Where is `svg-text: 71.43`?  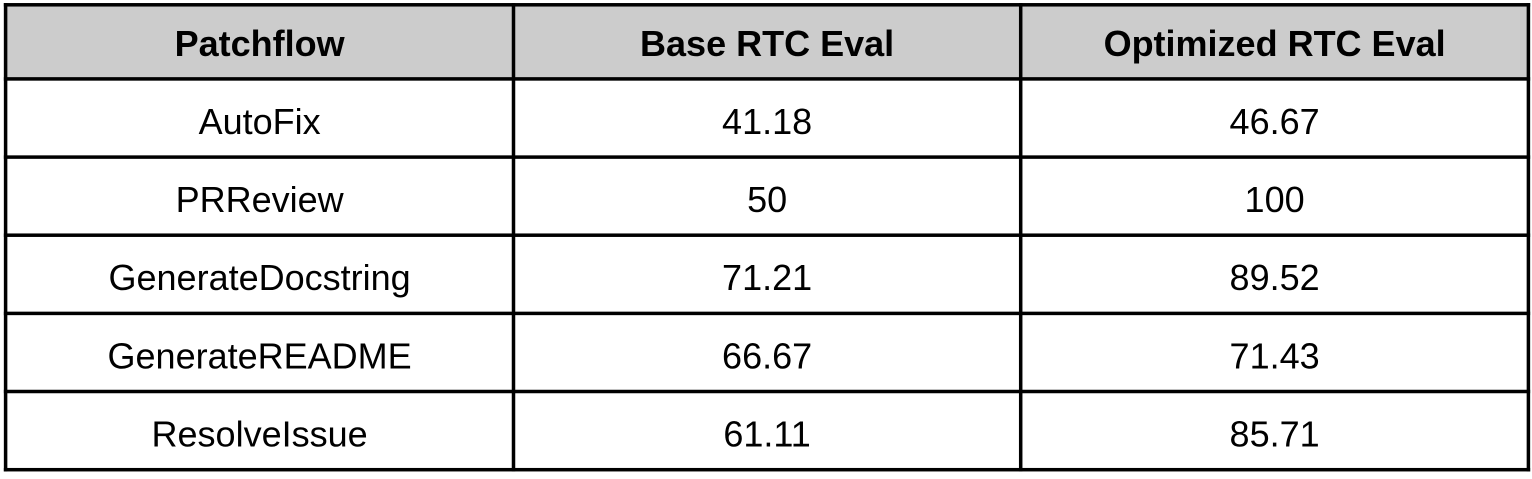 svg-text: 71.43 is located at coordinates (1275, 355).